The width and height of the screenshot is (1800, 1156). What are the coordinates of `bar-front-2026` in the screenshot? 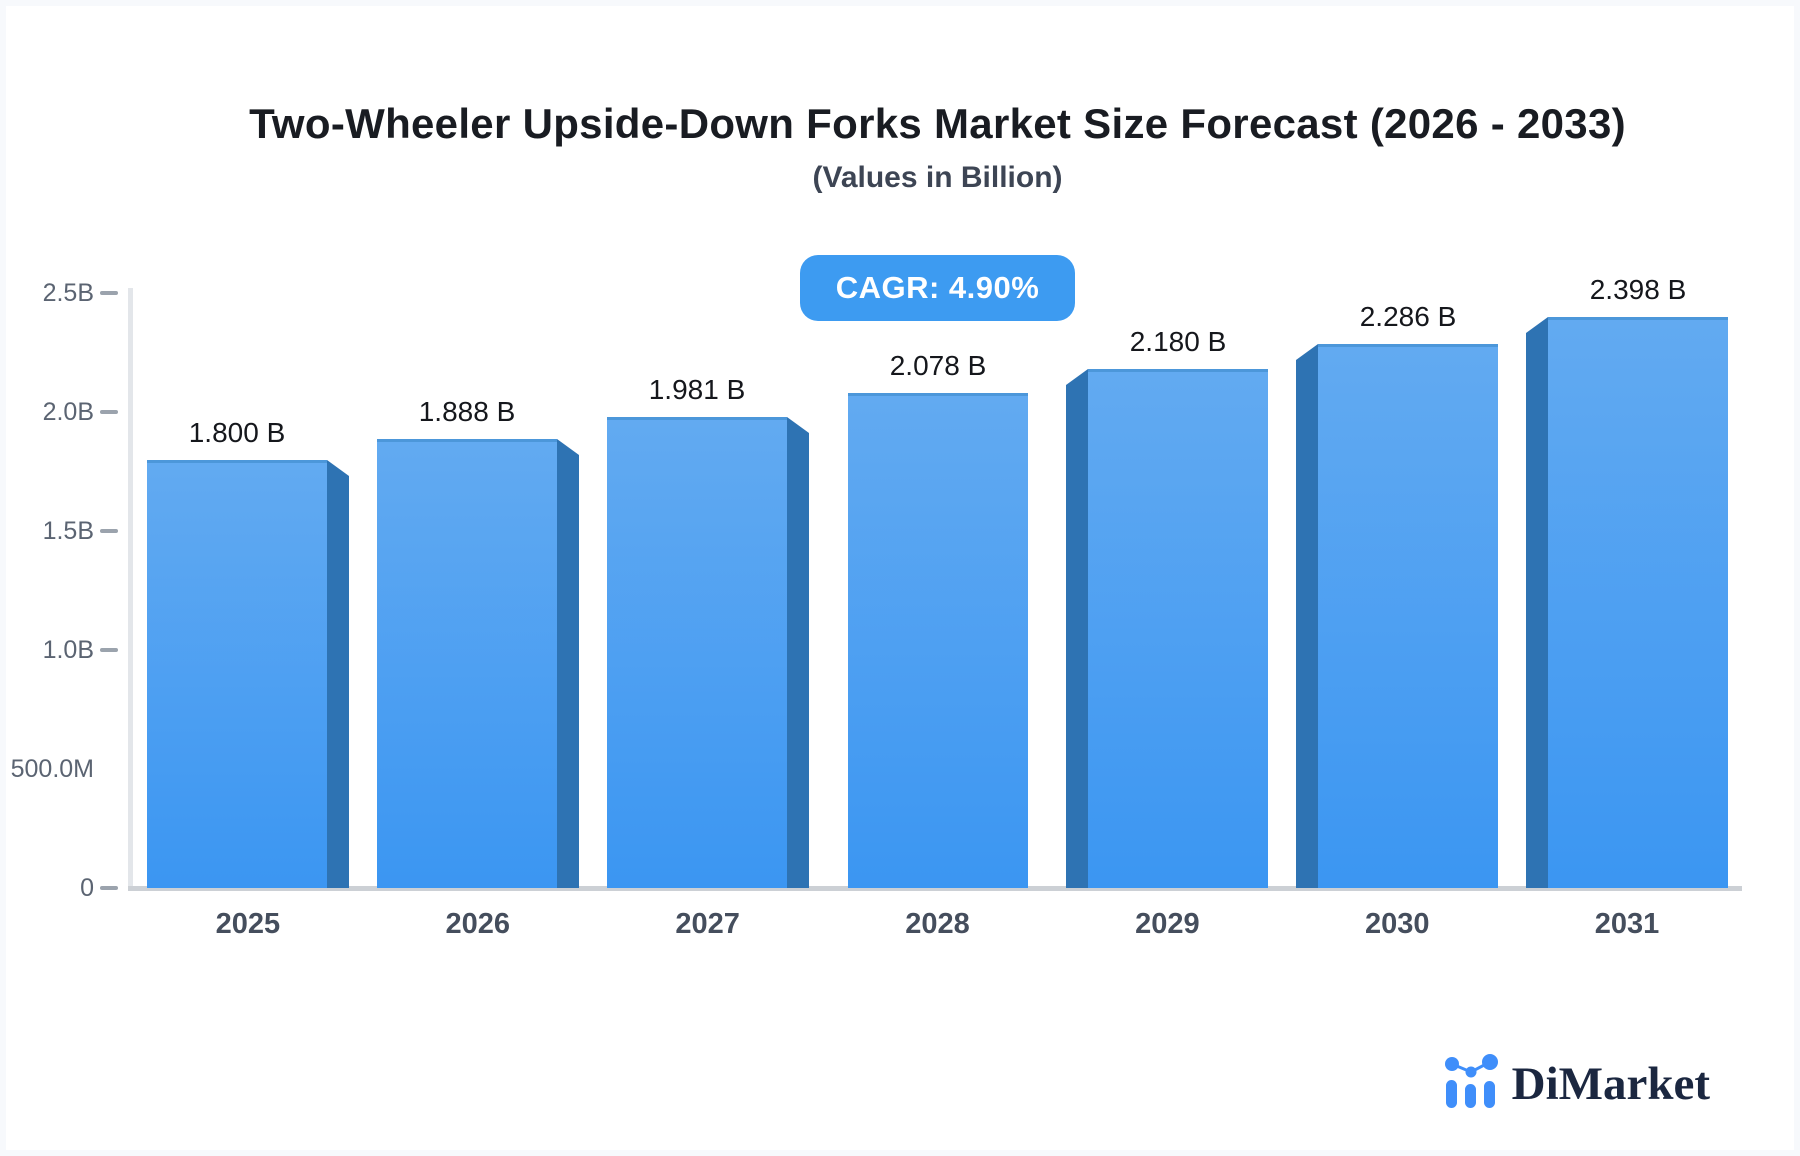 It's located at (467, 663).